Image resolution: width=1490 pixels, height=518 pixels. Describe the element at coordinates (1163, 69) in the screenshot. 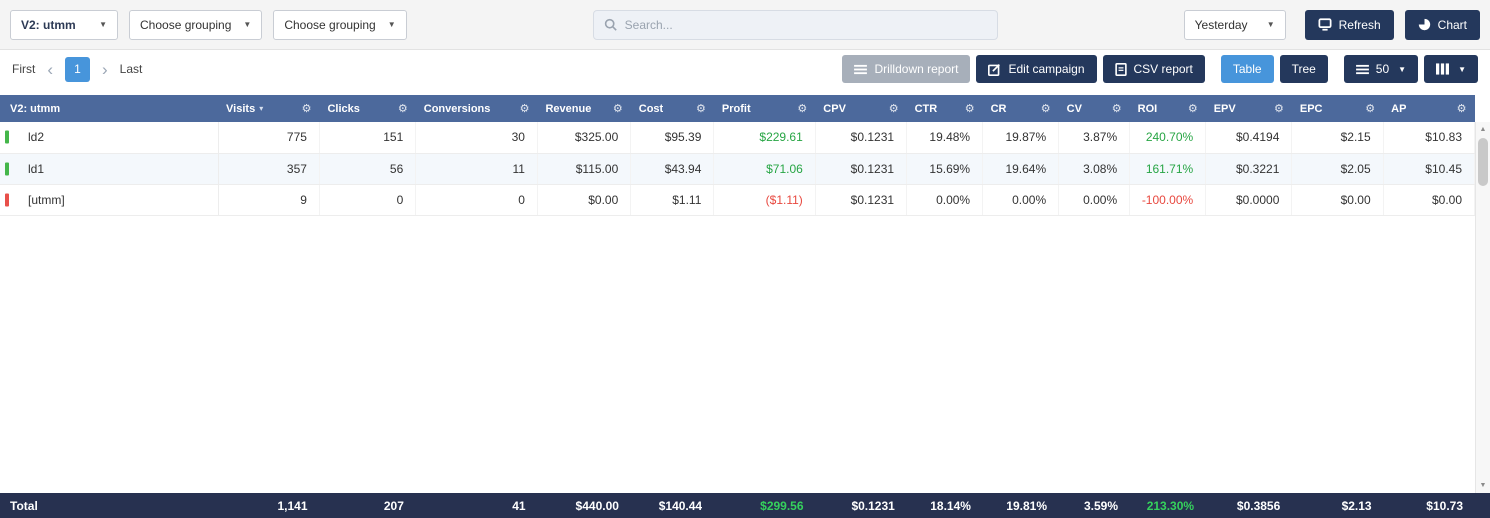

I see `csv-report-label: CSV report` at that location.